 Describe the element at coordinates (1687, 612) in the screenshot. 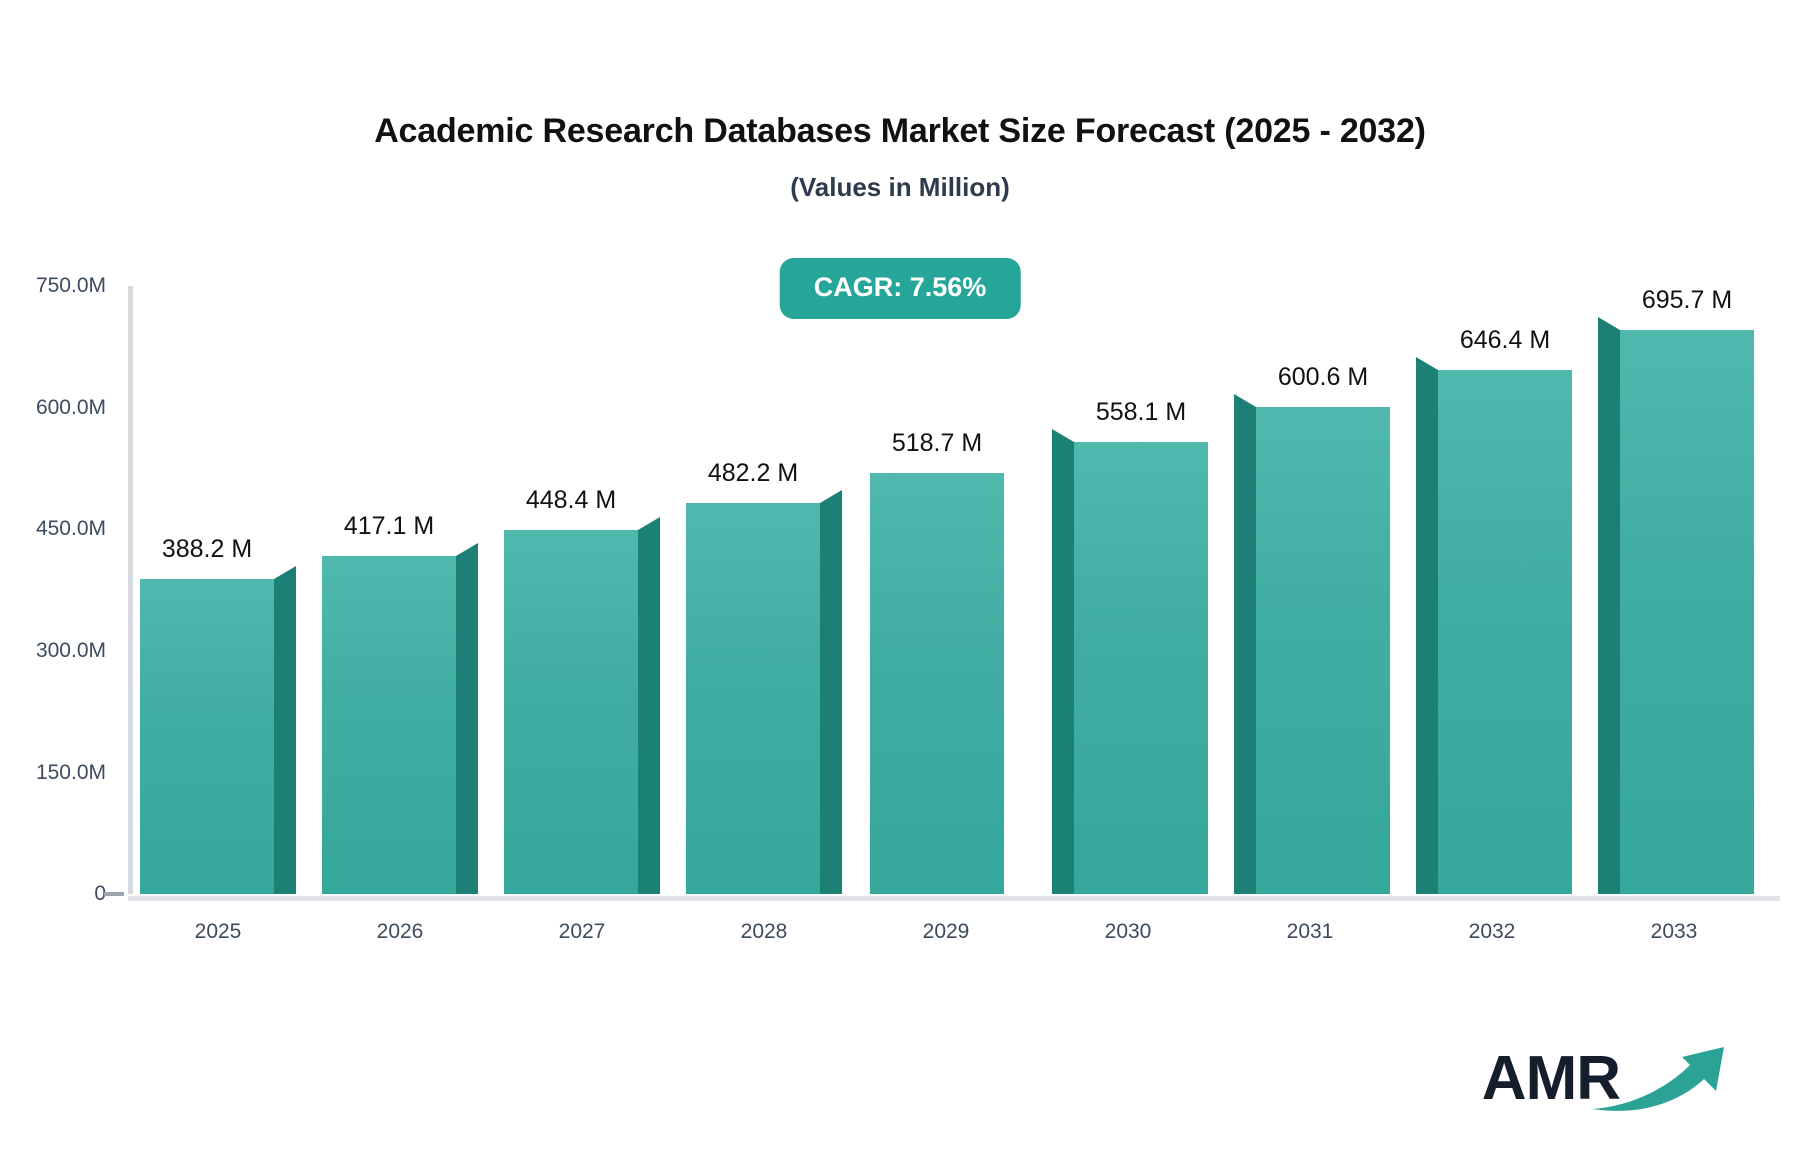

I see `bar-face-2033` at that location.